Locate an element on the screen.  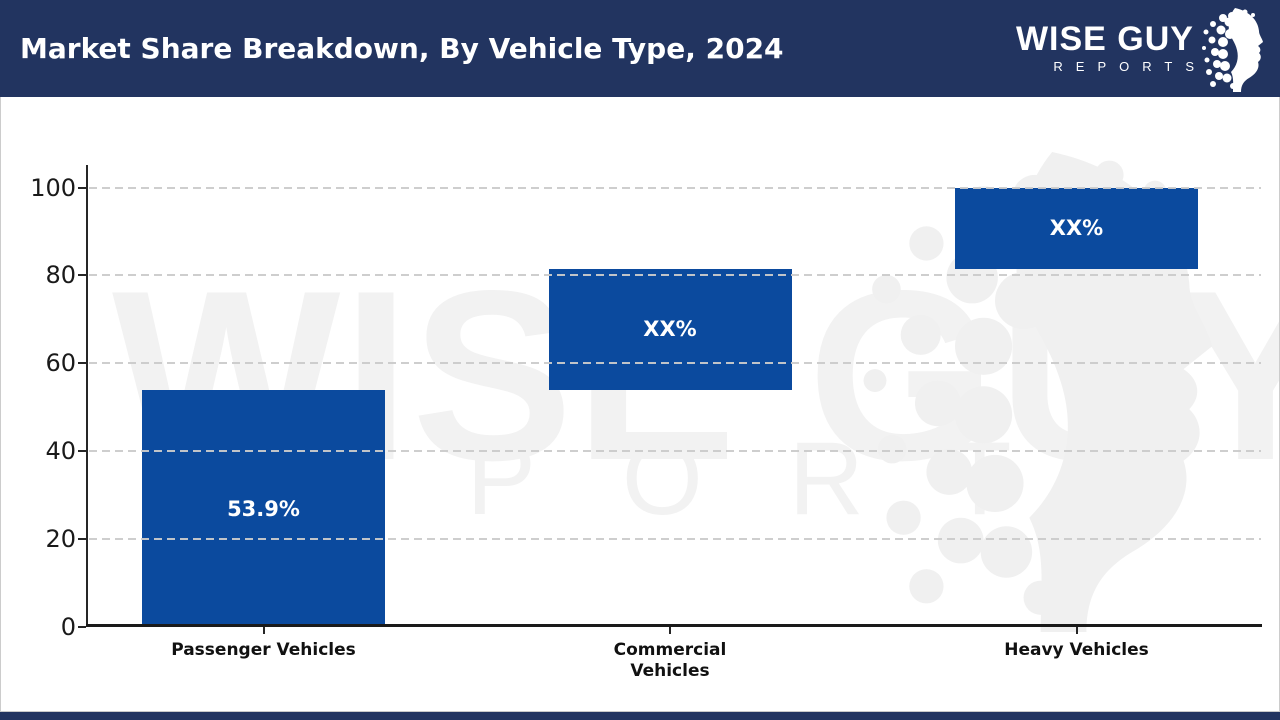
logo-brand-subtitle: REPORTS is located at coordinates (1130, 66).